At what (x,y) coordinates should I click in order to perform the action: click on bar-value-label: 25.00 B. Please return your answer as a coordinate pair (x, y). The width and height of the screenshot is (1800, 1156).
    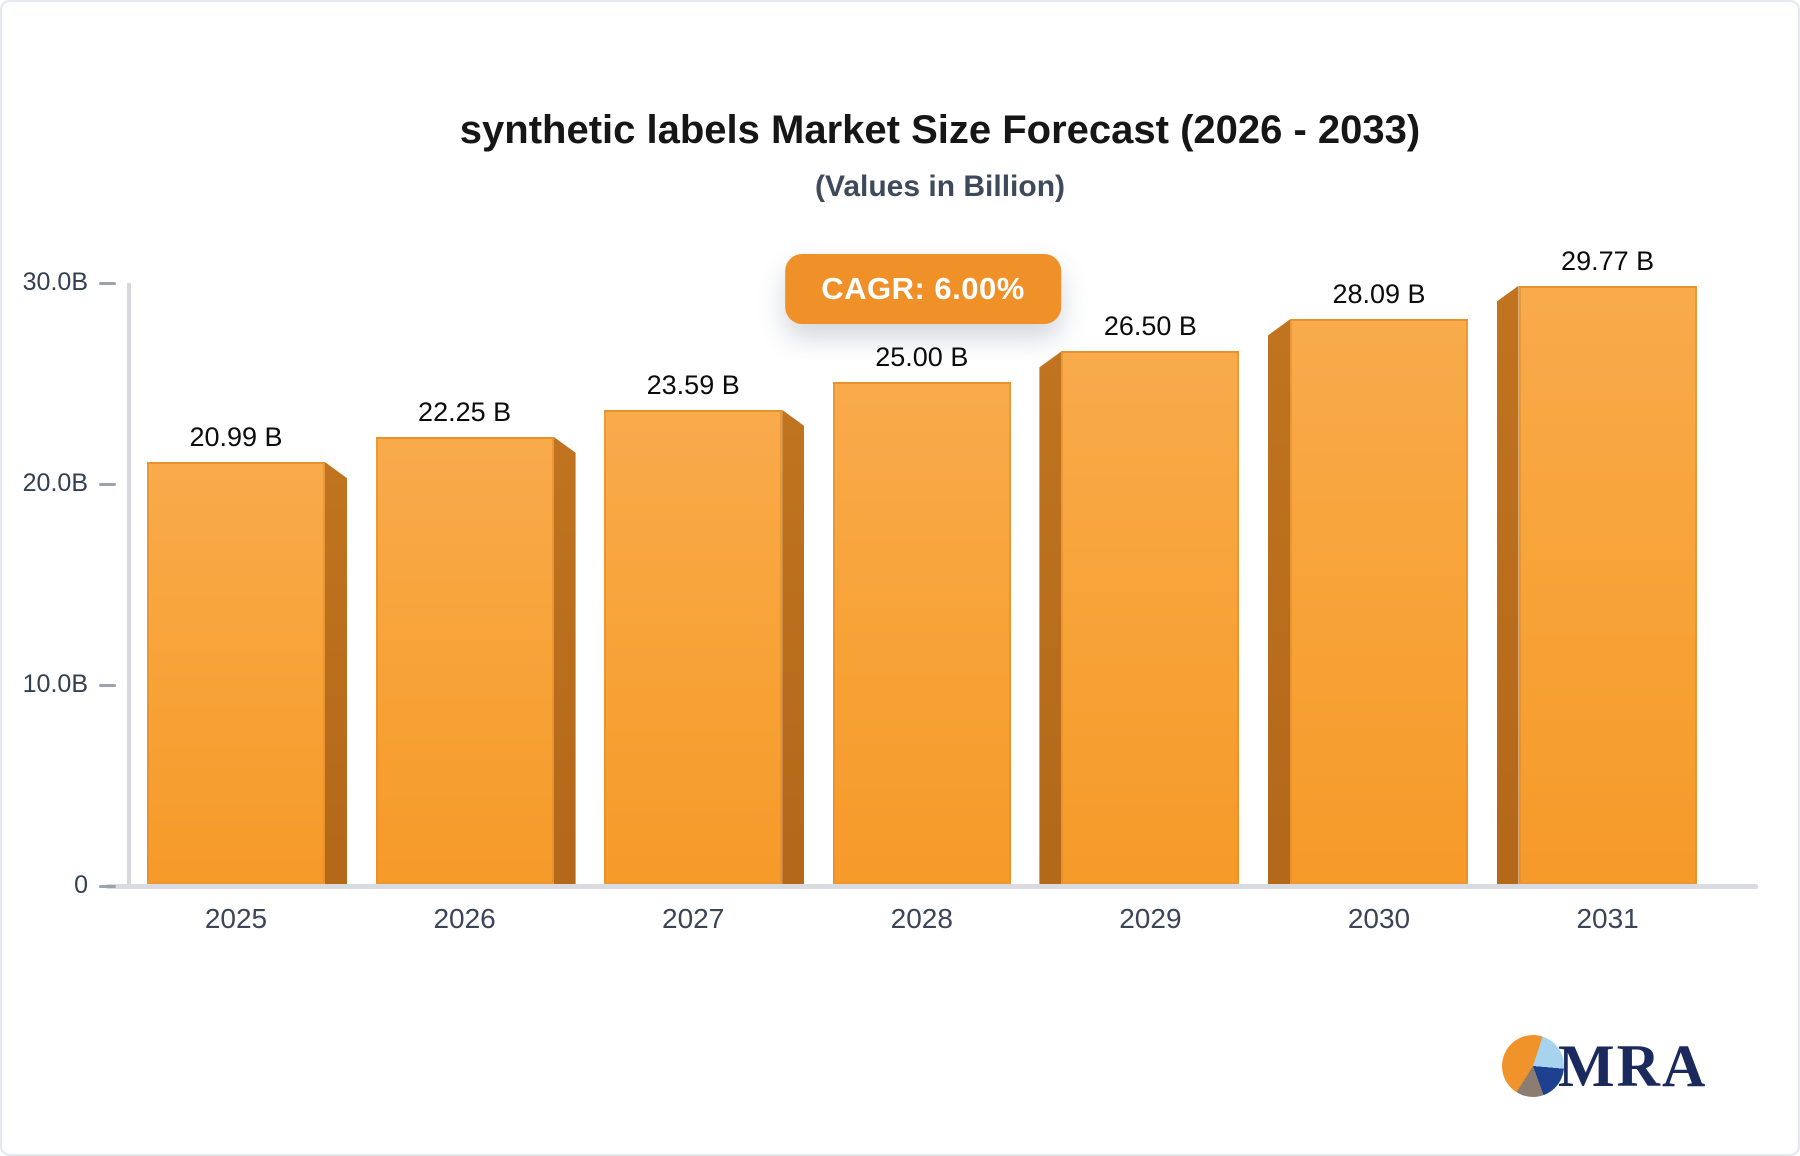
    Looking at the image, I should click on (922, 356).